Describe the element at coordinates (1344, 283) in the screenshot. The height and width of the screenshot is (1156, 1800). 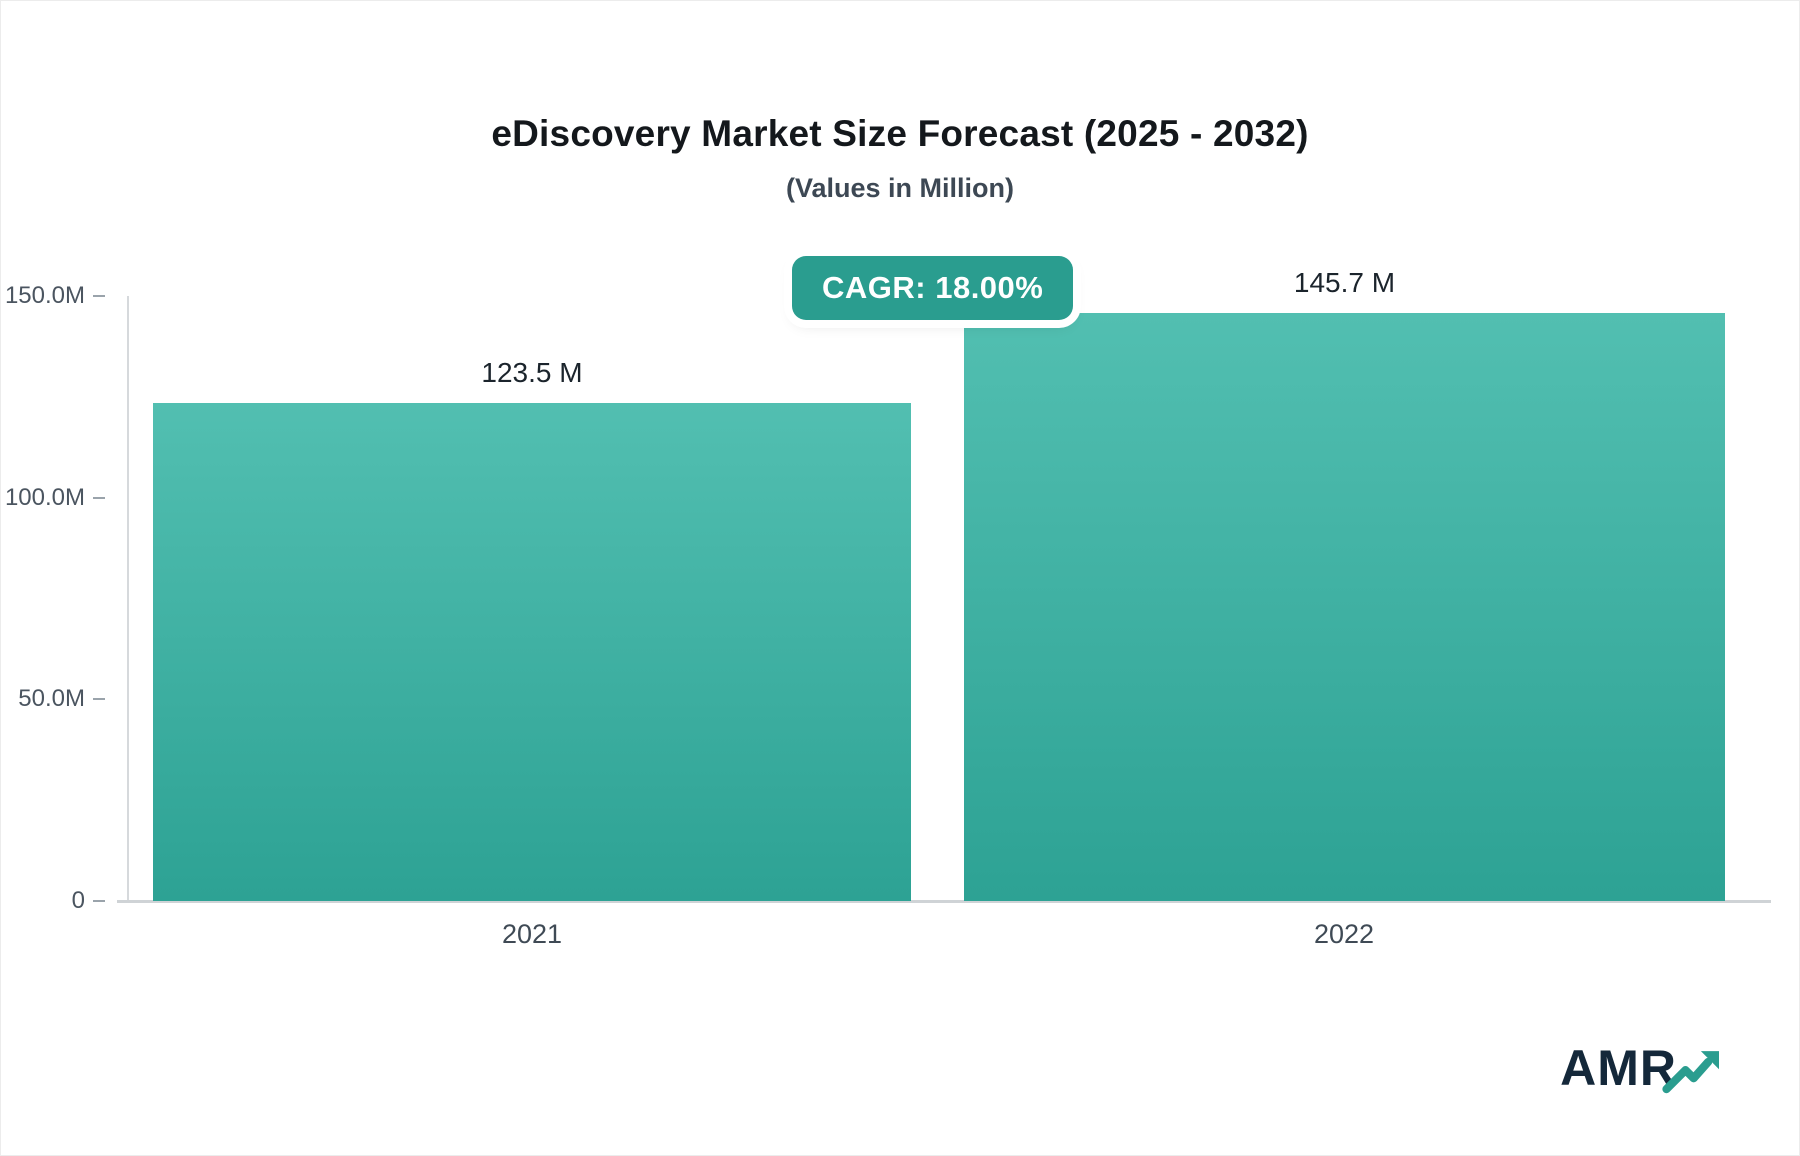
I see `bar-value-label: 145.7 M` at that location.